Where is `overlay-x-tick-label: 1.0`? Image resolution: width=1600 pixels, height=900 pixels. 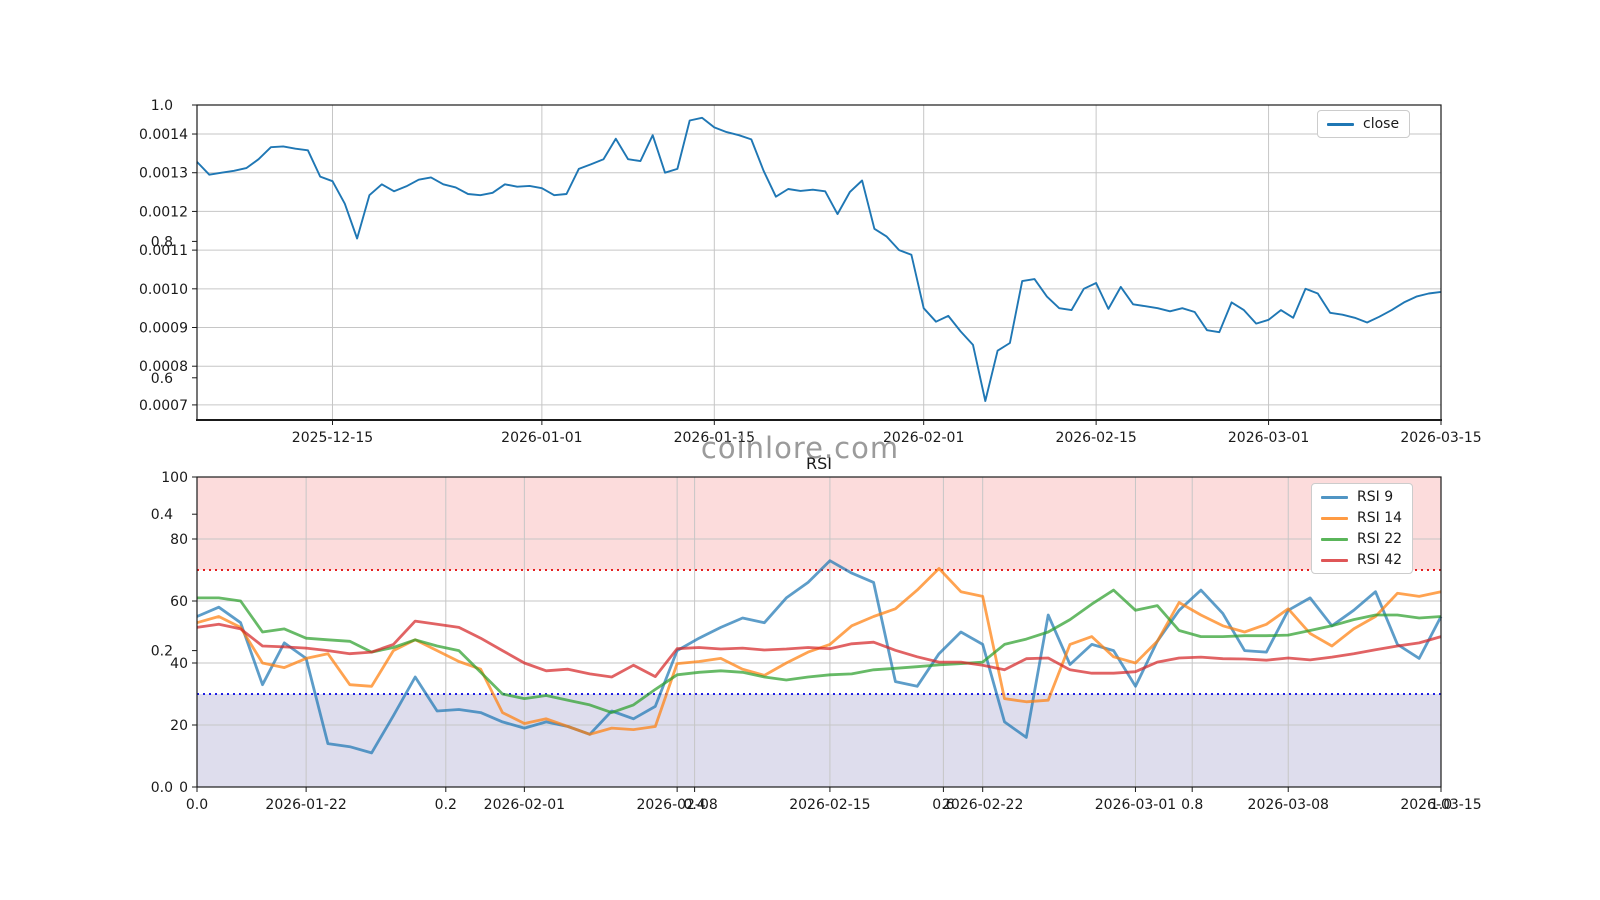
overlay-x-tick-label: 1.0 is located at coordinates (1441, 805).